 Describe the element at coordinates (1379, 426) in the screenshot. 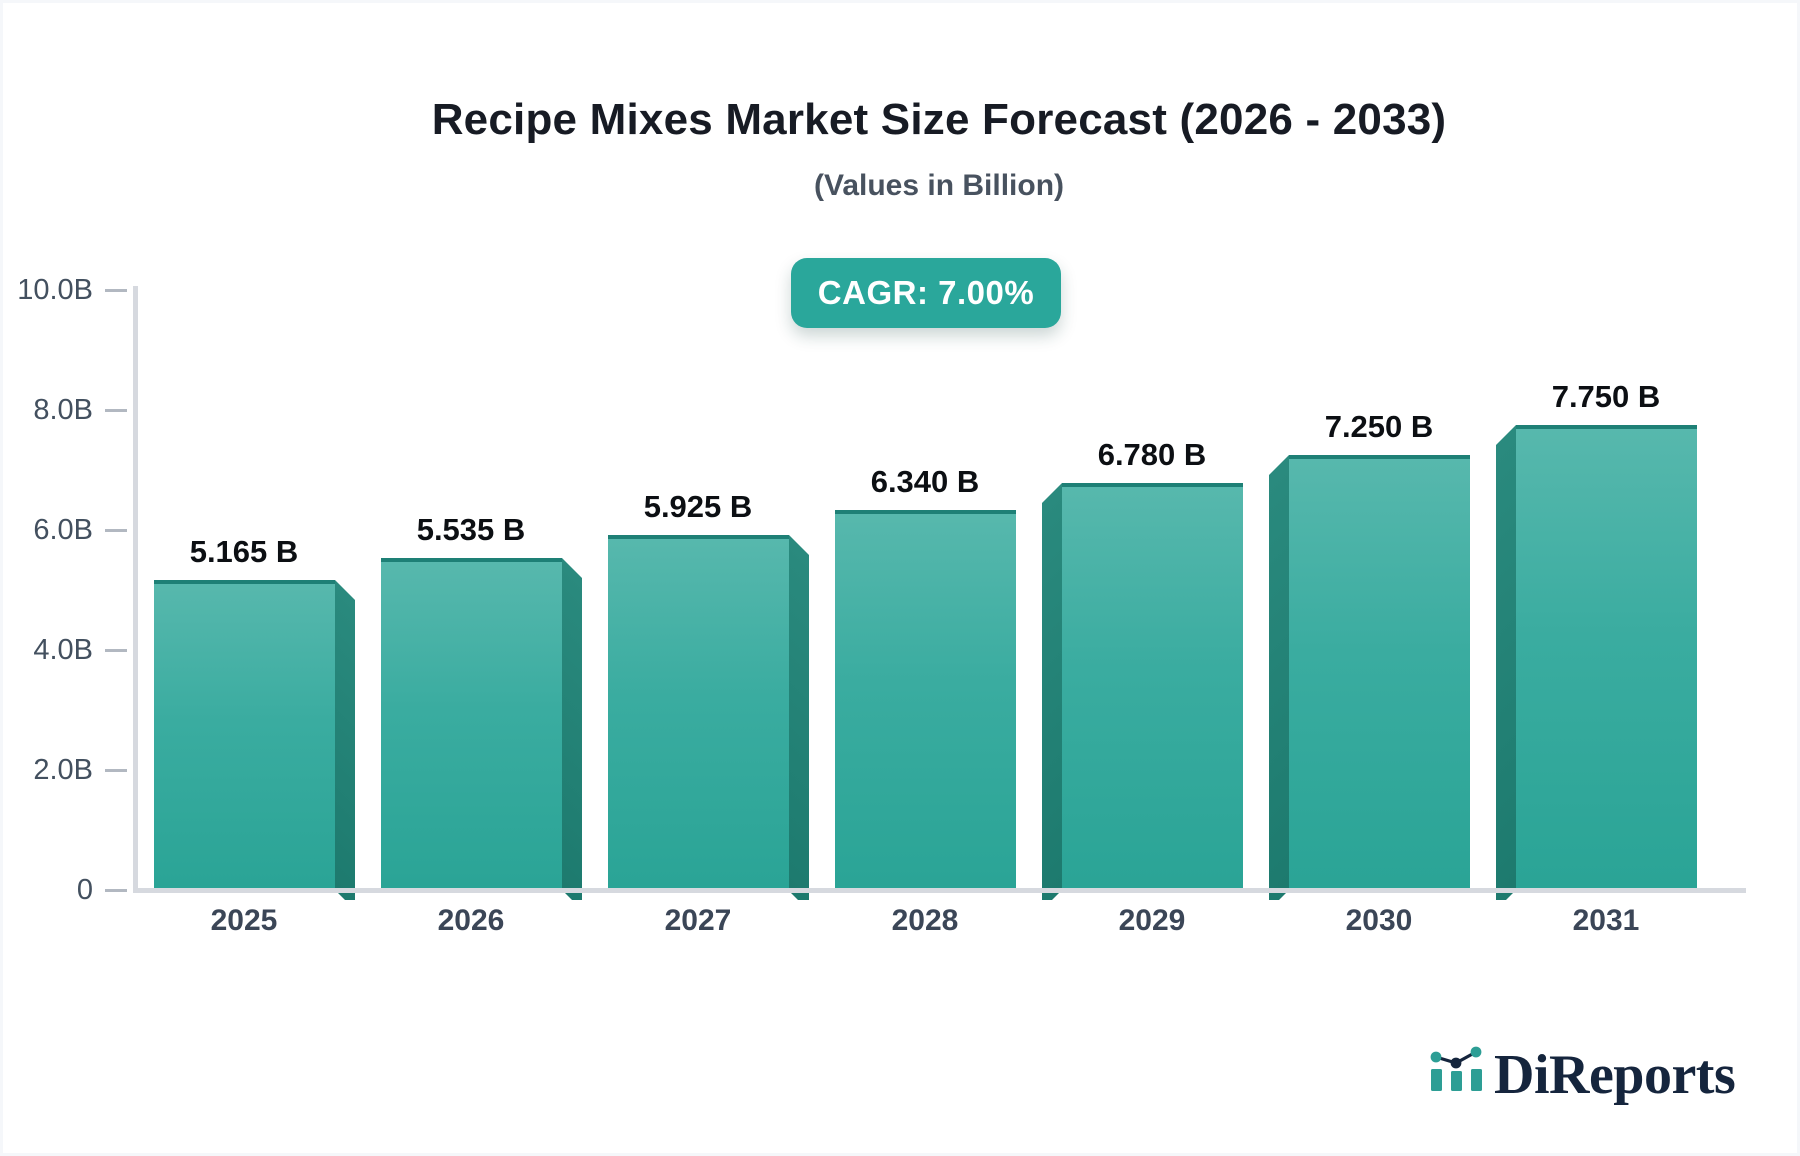

I see `bar-value-label: 7.250 B` at that location.